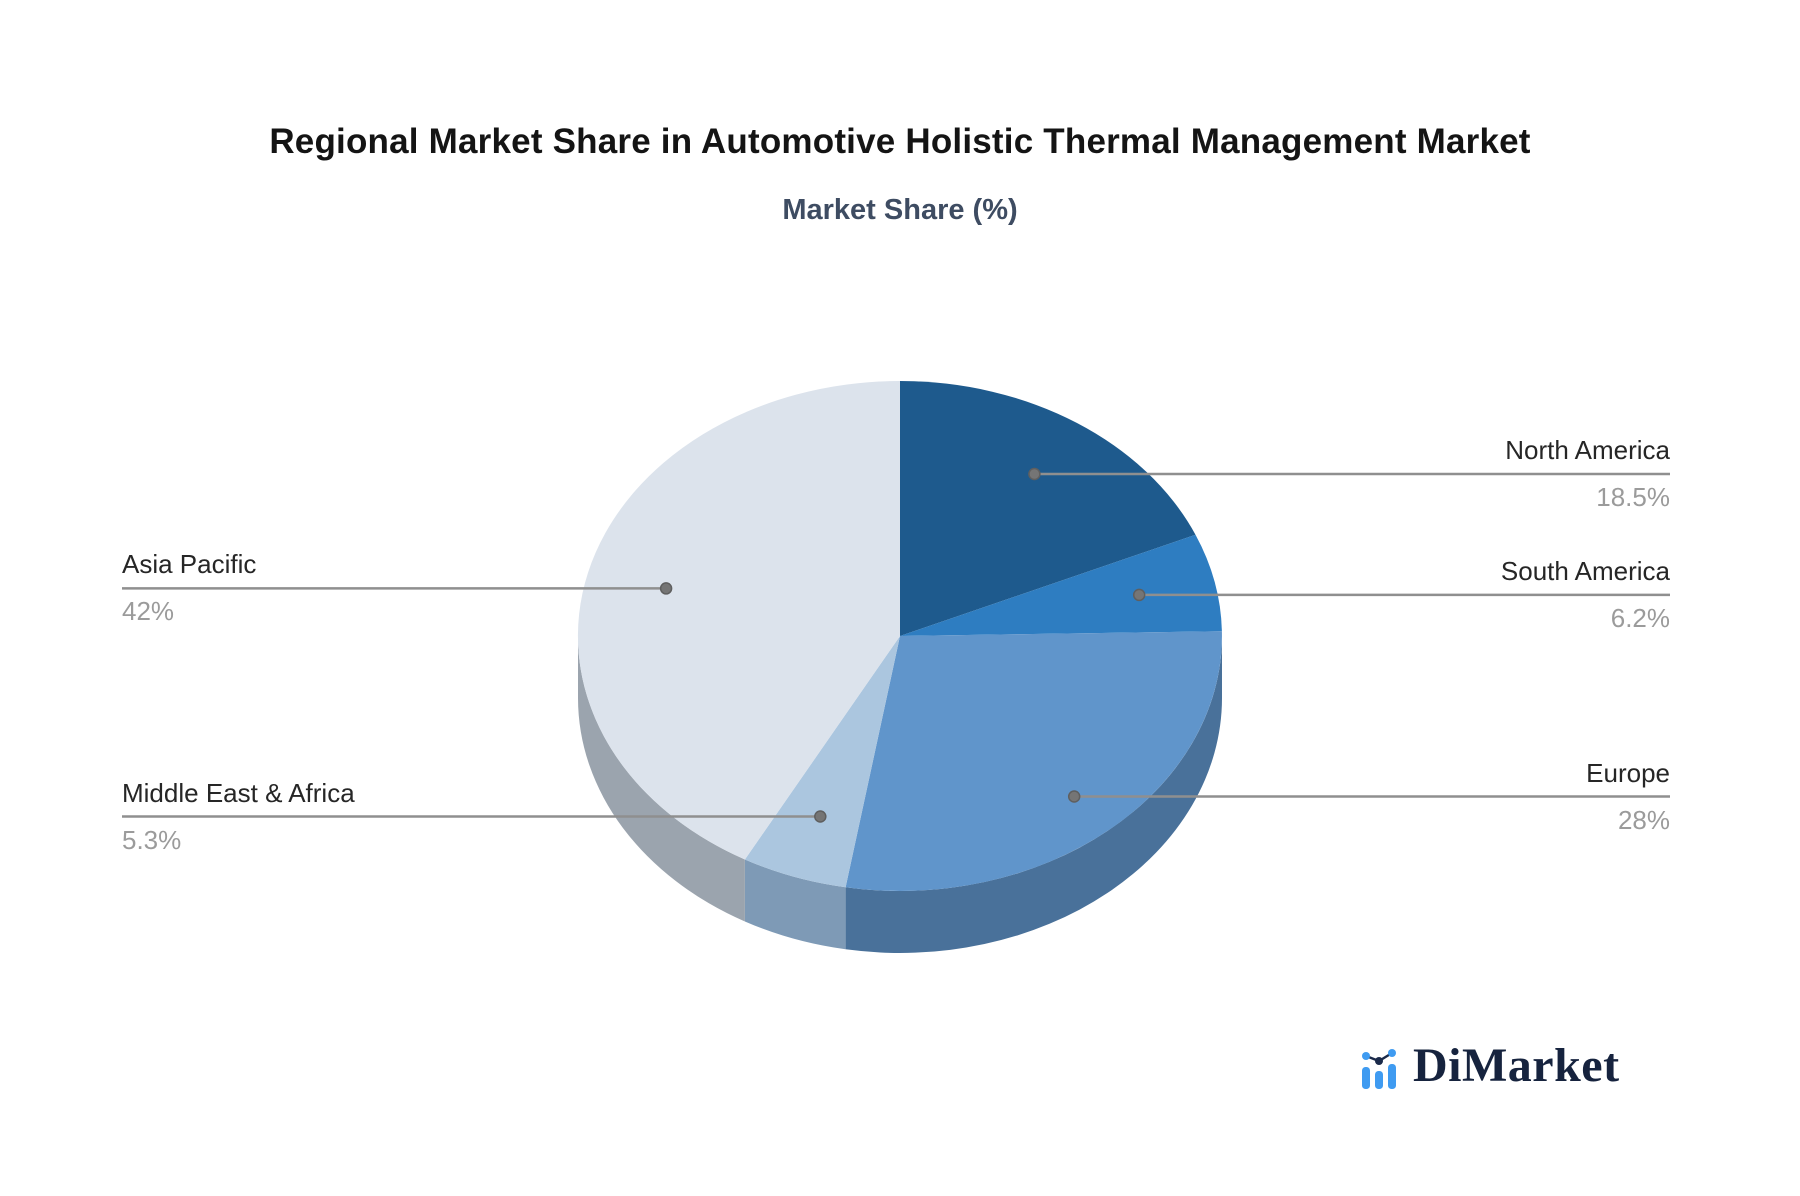  Describe the element at coordinates (900, 210) in the screenshot. I see `chart-subtitle: Market Share (%)` at that location.